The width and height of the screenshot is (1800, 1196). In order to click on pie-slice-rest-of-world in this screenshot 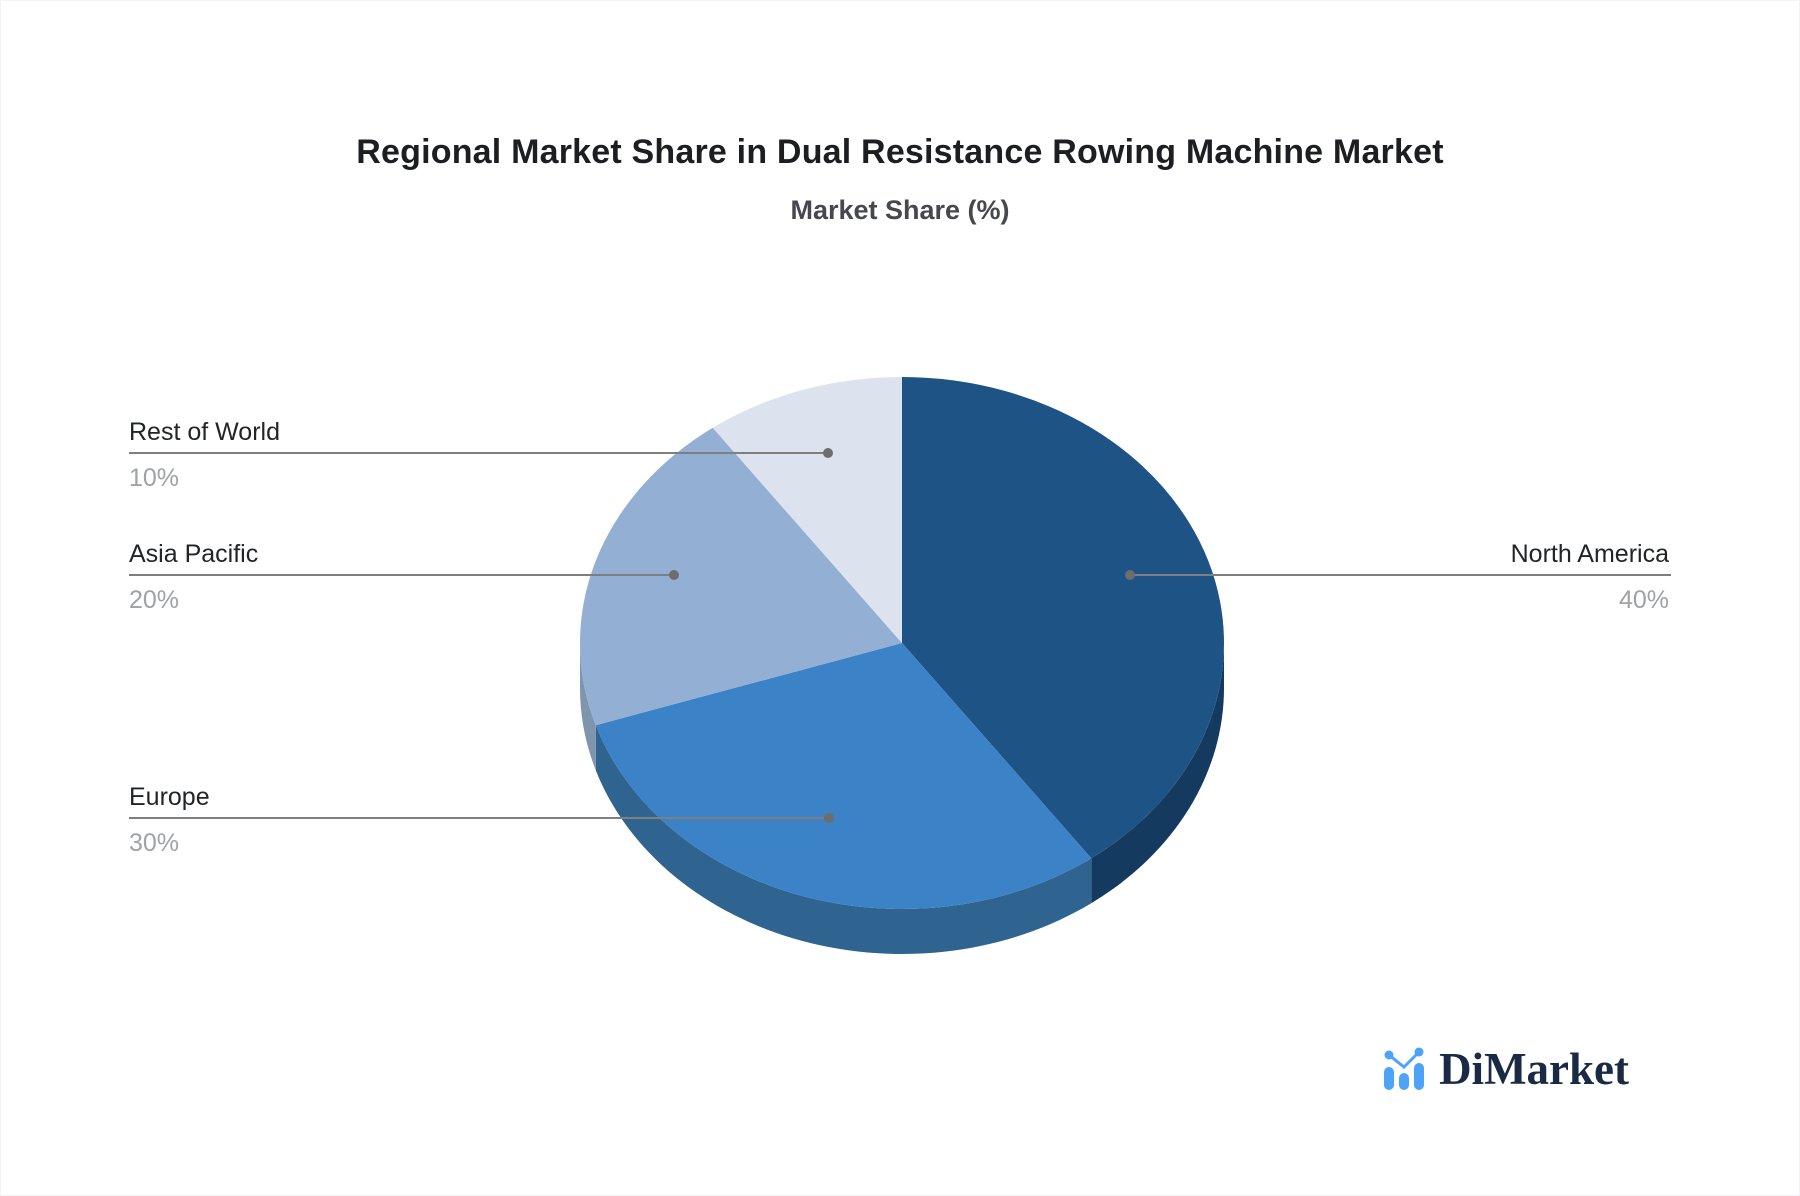, I will do `click(807, 510)`.